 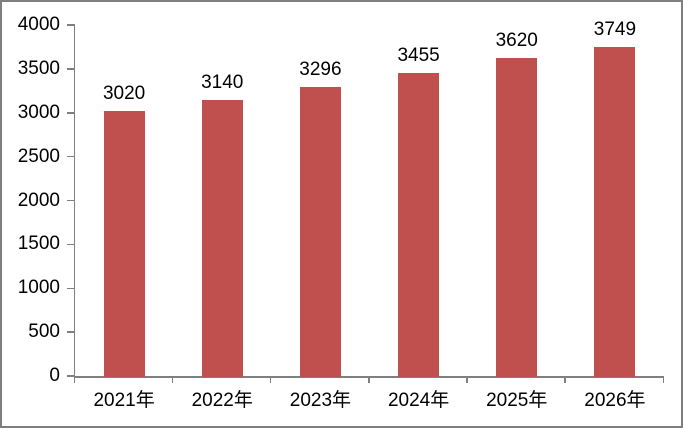 I want to click on y-tick-label: 2500, so click(x=38, y=156).